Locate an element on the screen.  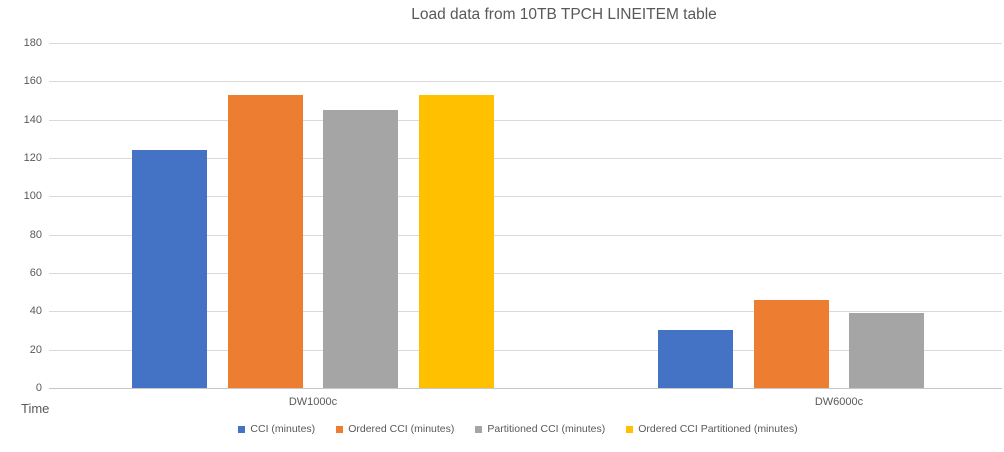
category-label: DW1000c is located at coordinates (313, 402).